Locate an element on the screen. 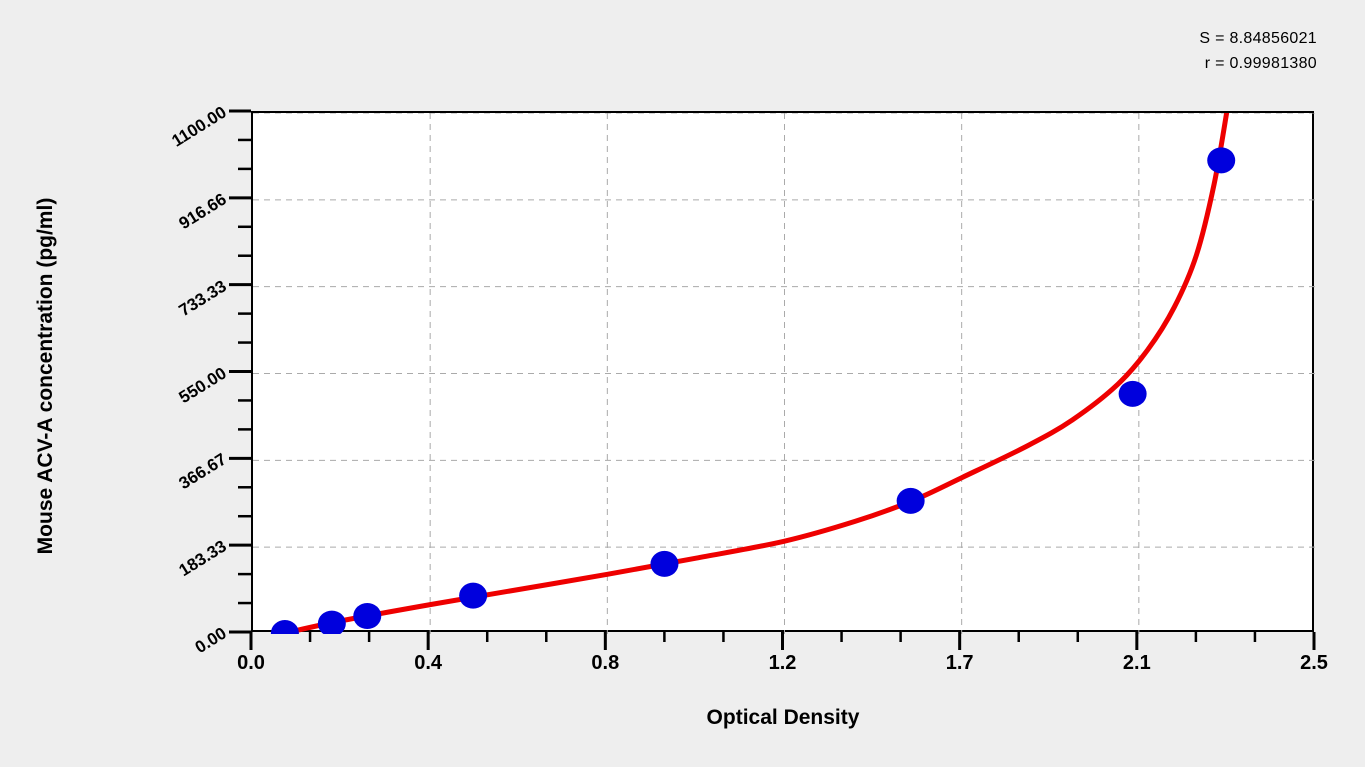 The image size is (1365, 767). x-tick-label: 0.8 is located at coordinates (605, 663).